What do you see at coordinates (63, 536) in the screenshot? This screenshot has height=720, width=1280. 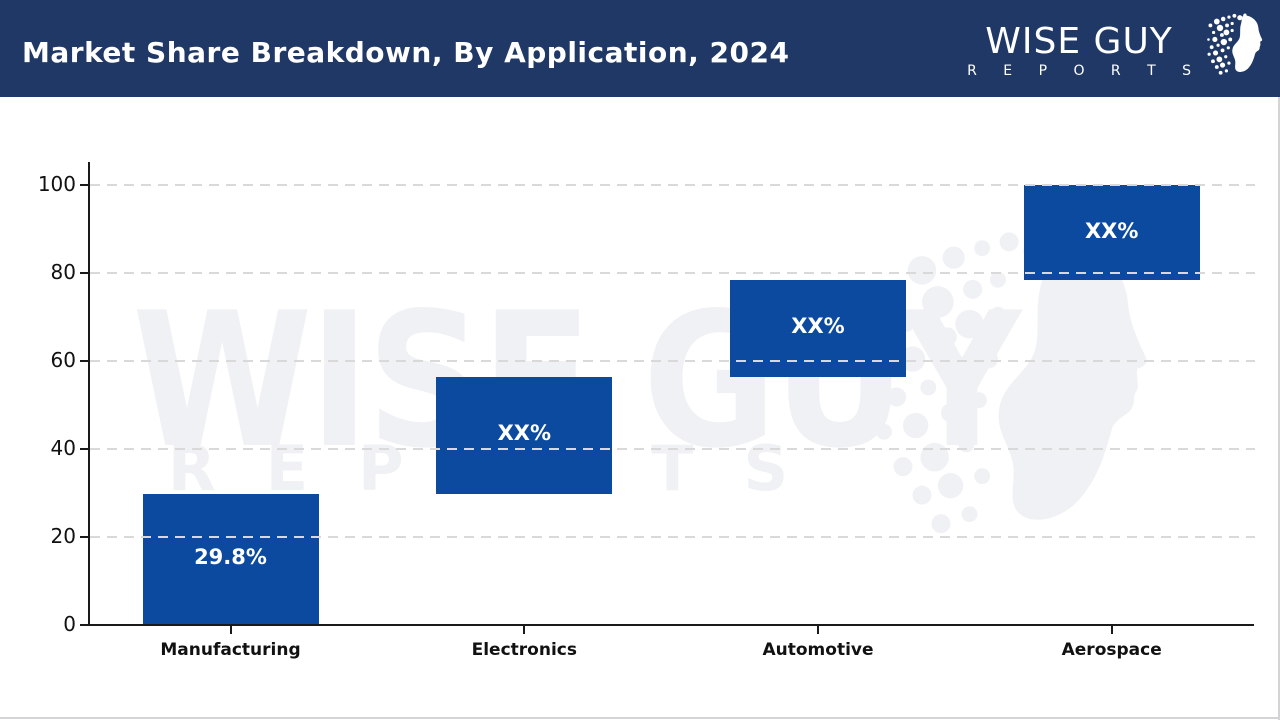 I see `y-tick-label-20: 20` at bounding box center [63, 536].